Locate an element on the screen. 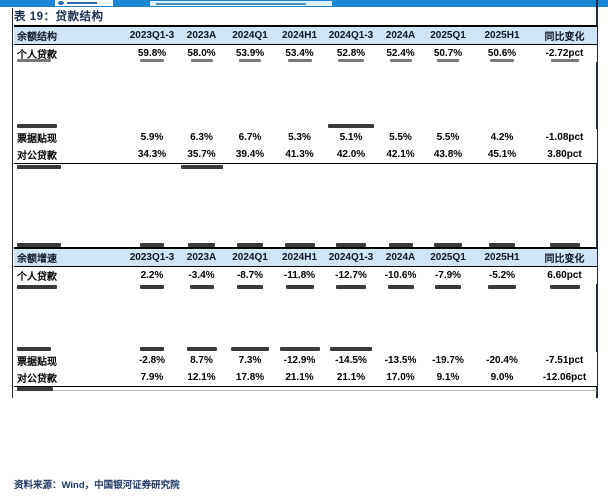 This screenshot has width=608, height=500. data-cell: 17.0% is located at coordinates (400, 377).